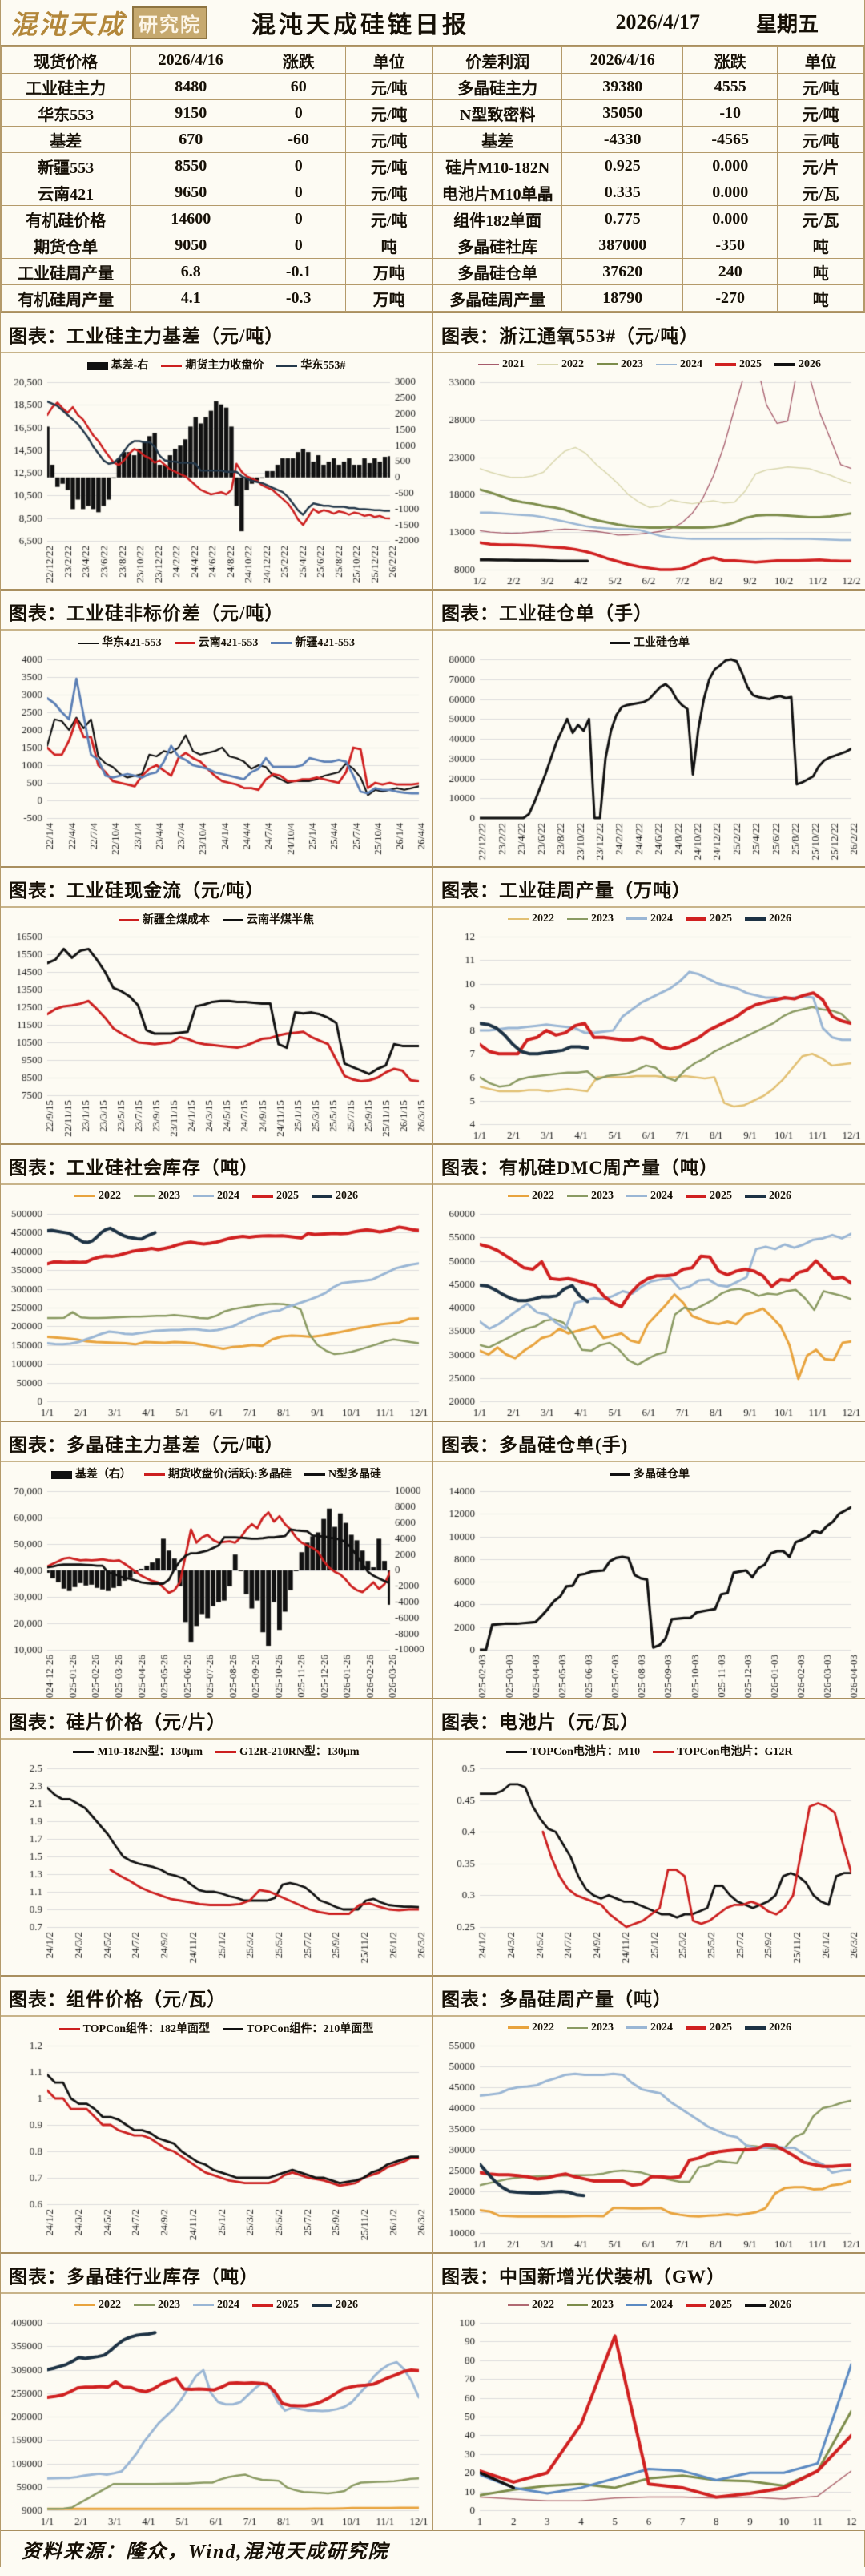  I want to click on chart-title: 图表：工业硅现金流（元/吨）, so click(216, 888).